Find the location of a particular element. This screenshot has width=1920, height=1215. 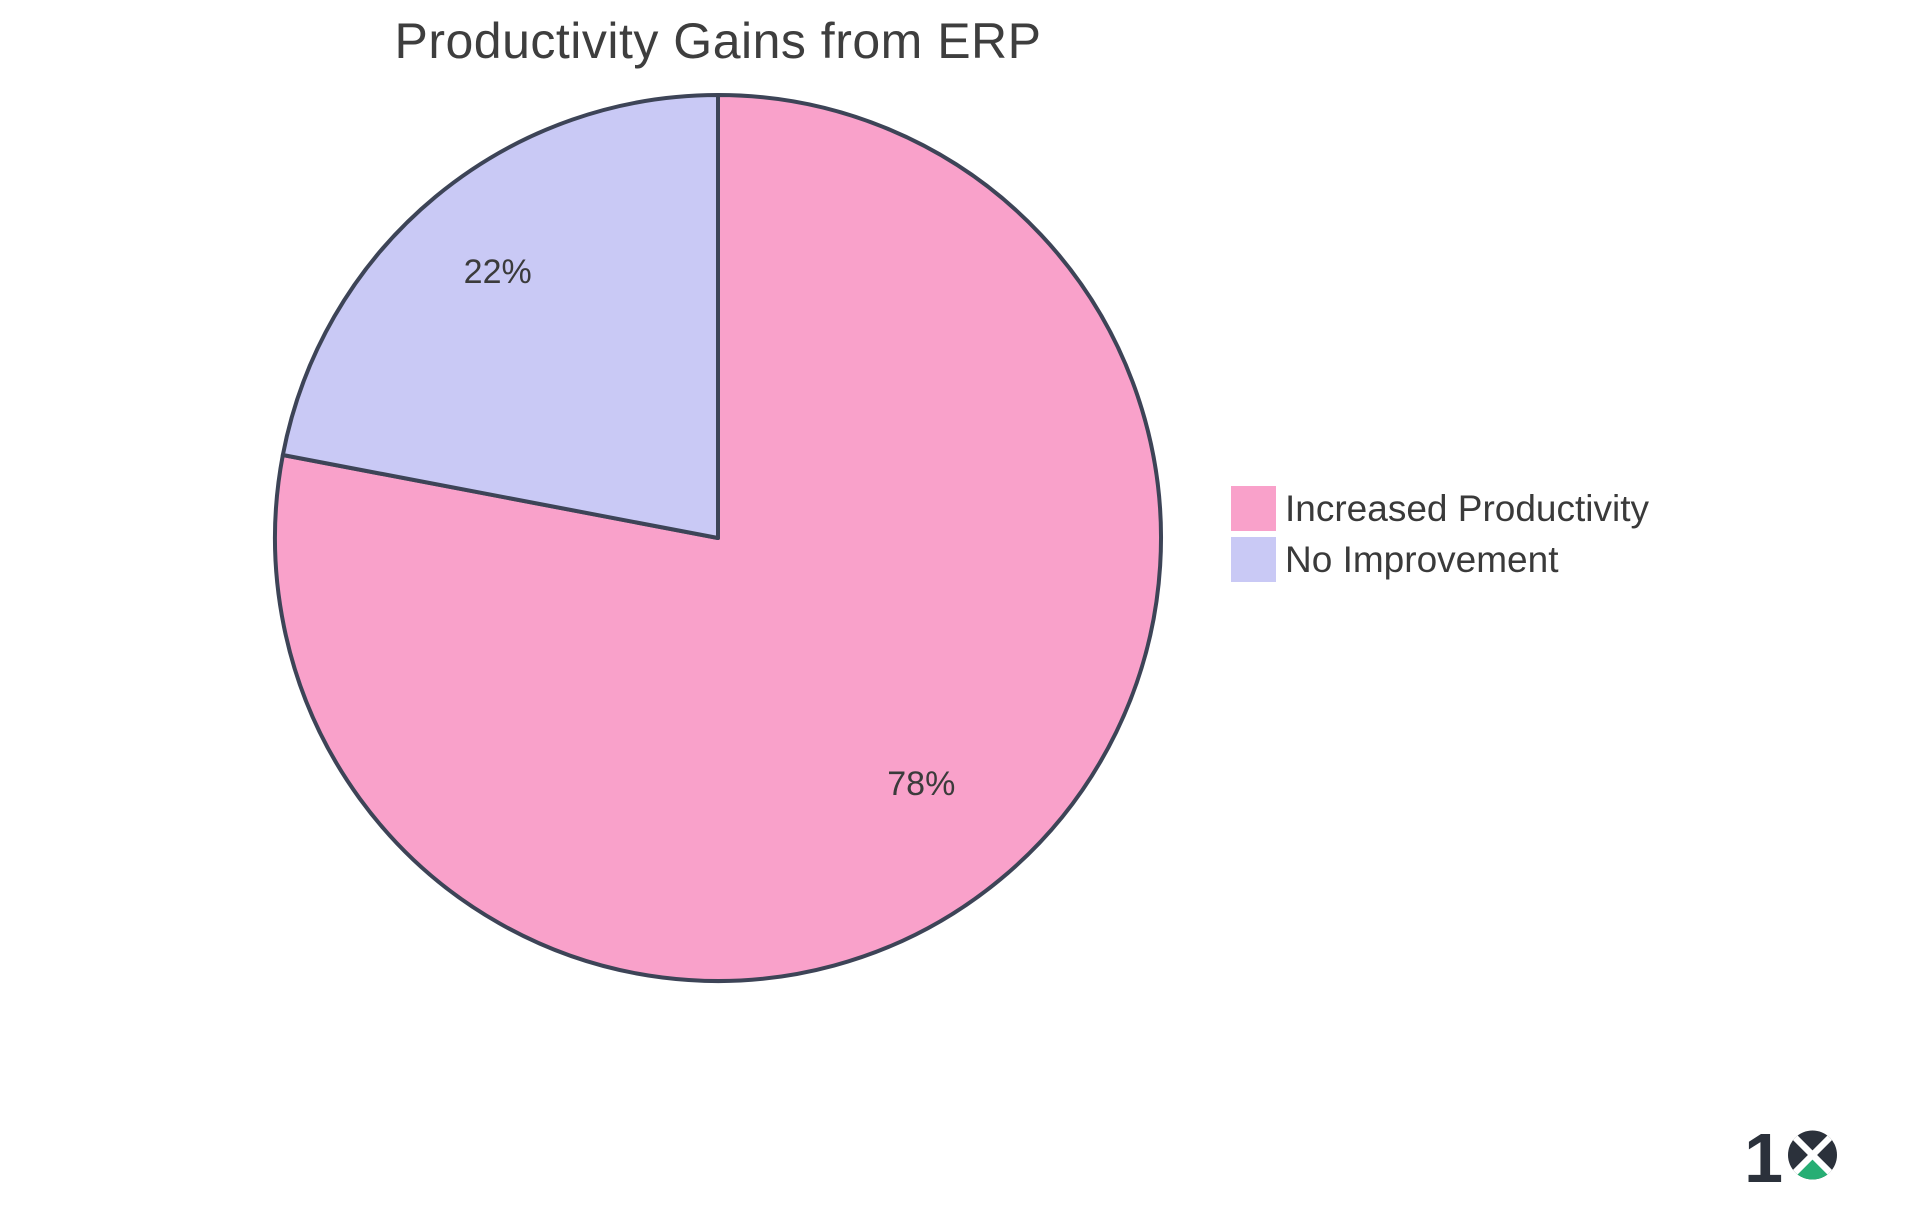

quadrant-circle-icon is located at coordinates (1812, 1155).